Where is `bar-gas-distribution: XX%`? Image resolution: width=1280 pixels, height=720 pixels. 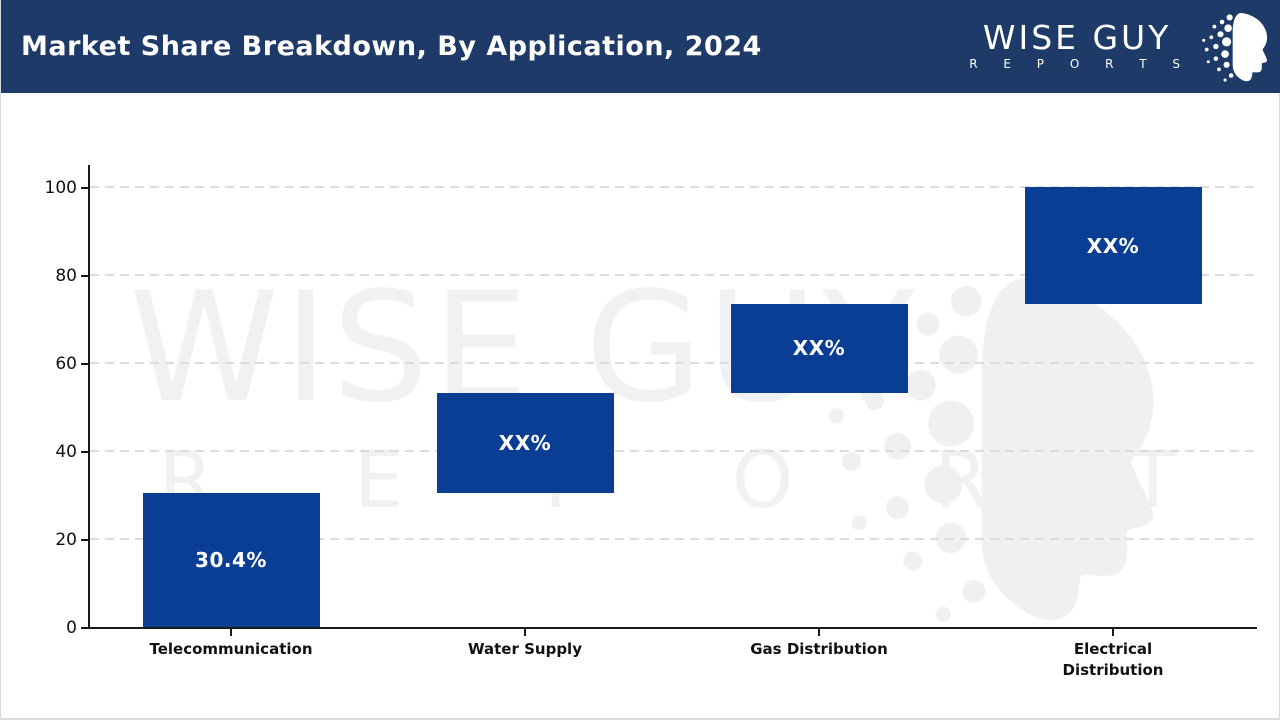
bar-gas-distribution: XX% is located at coordinates (819, 348).